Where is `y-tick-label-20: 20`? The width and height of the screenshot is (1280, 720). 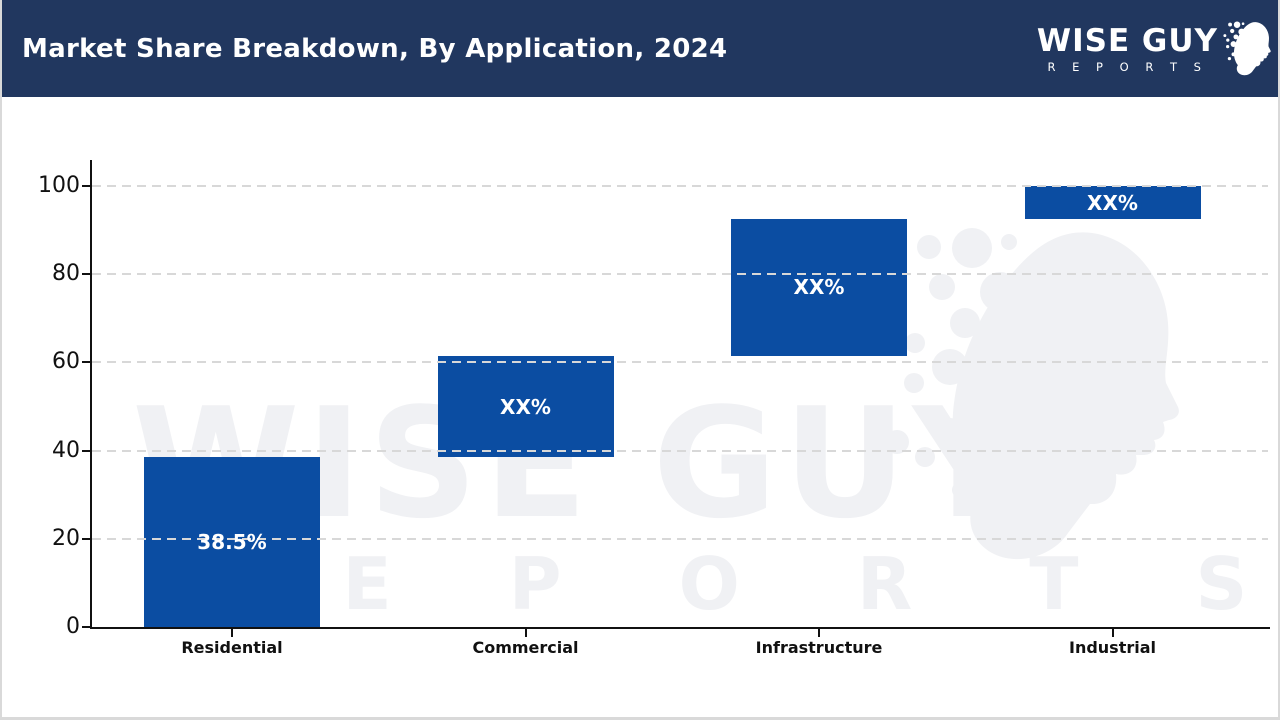
y-tick-label-20: 20 is located at coordinates (66, 538).